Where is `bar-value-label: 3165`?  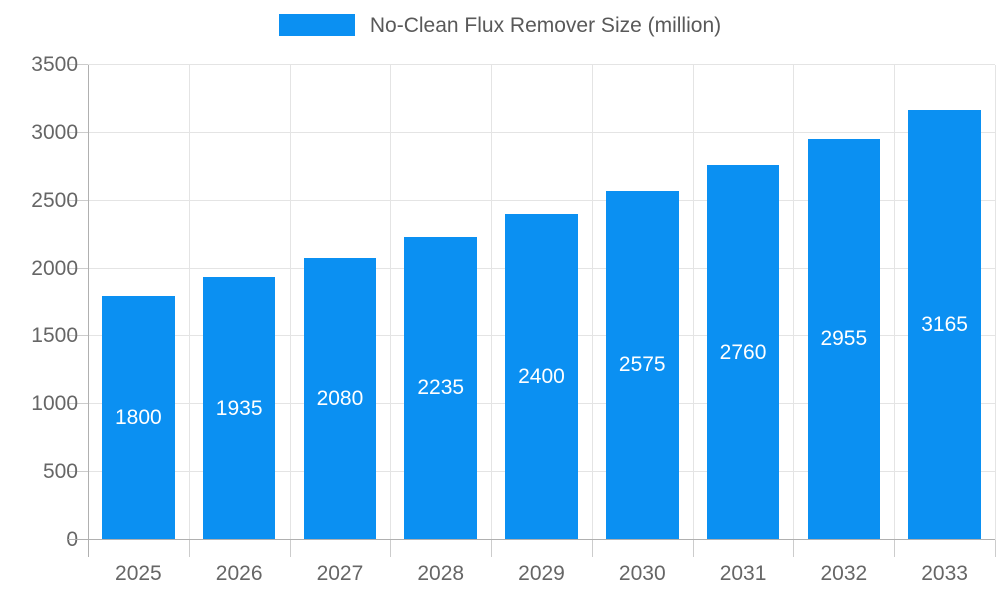 bar-value-label: 3165 is located at coordinates (944, 325).